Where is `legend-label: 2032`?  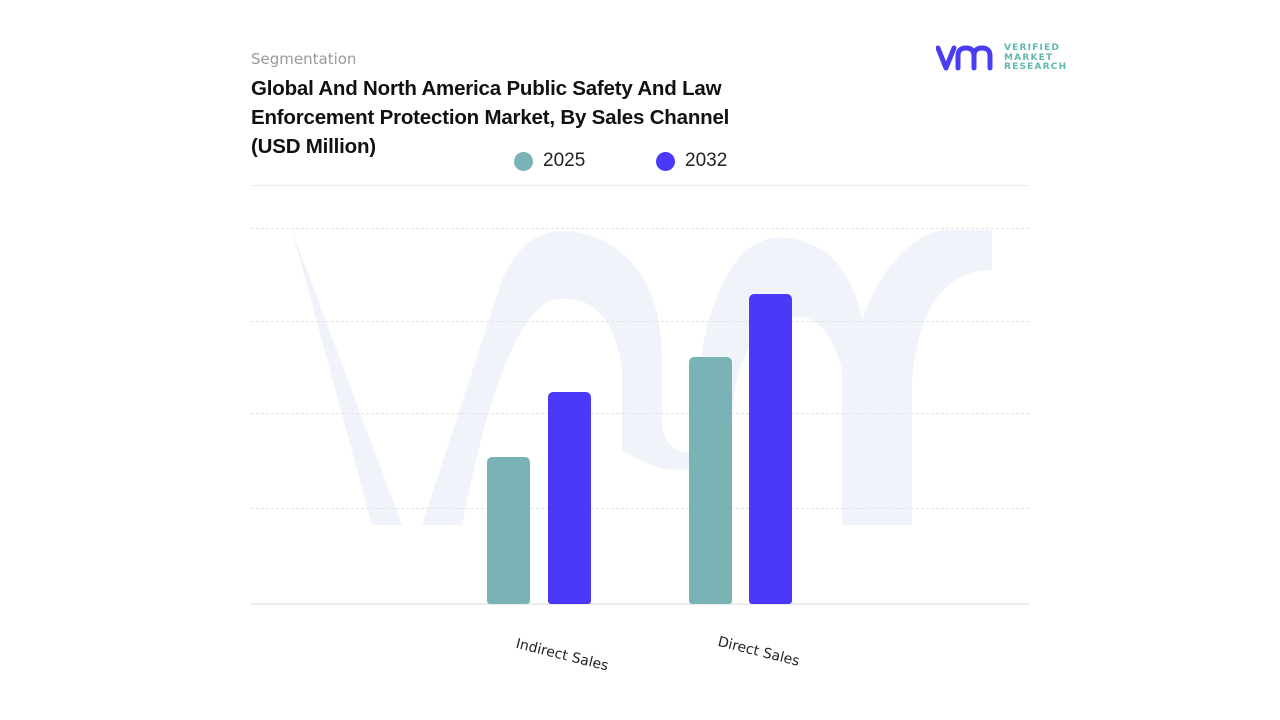 legend-label: 2032 is located at coordinates (706, 160).